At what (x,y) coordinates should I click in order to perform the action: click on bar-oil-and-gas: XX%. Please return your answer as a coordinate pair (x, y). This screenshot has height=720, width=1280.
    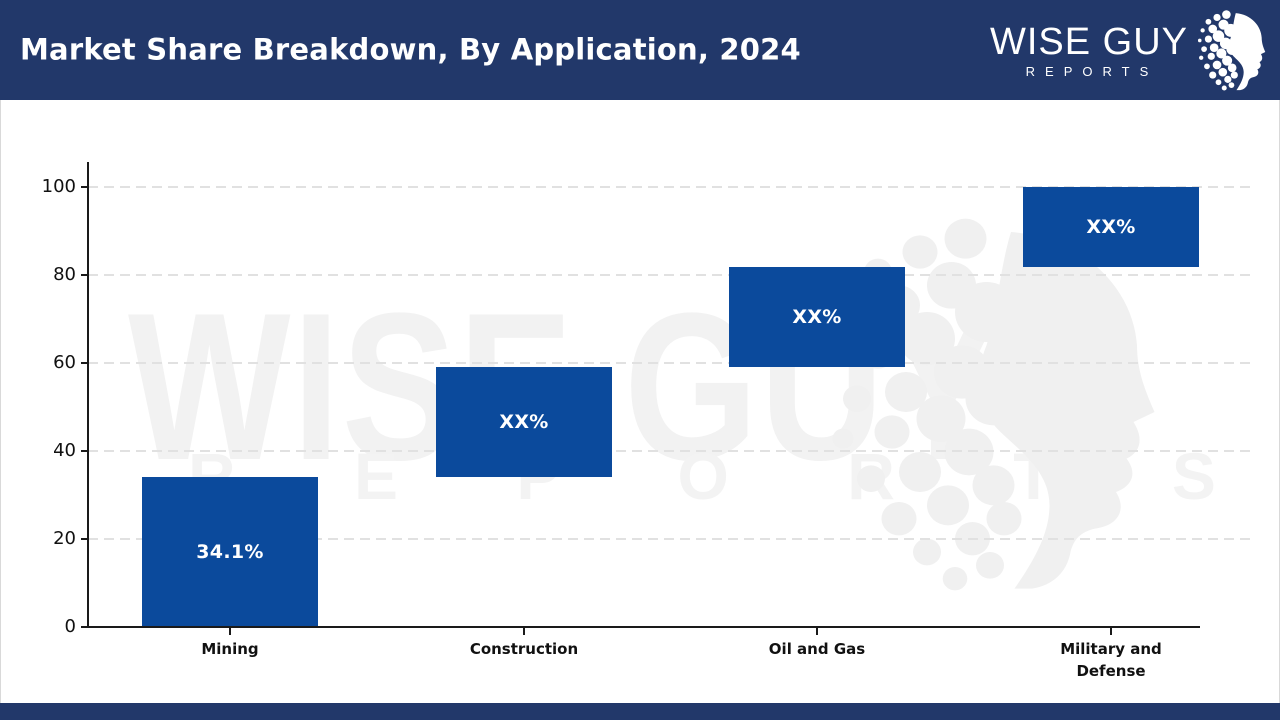
    Looking at the image, I should click on (817, 317).